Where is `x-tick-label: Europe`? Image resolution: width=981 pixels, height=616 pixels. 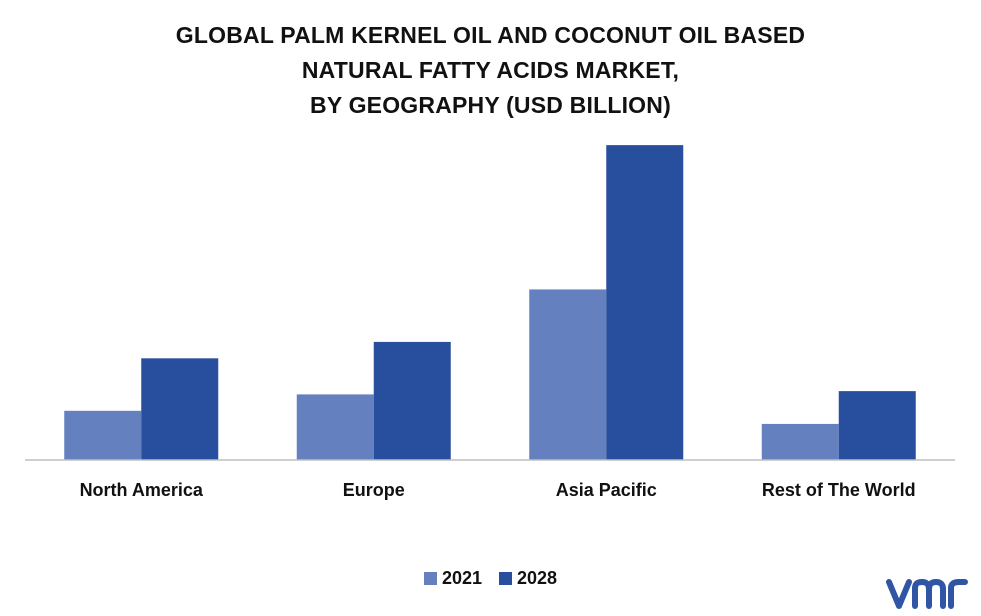
x-tick-label: Europe is located at coordinates (374, 490).